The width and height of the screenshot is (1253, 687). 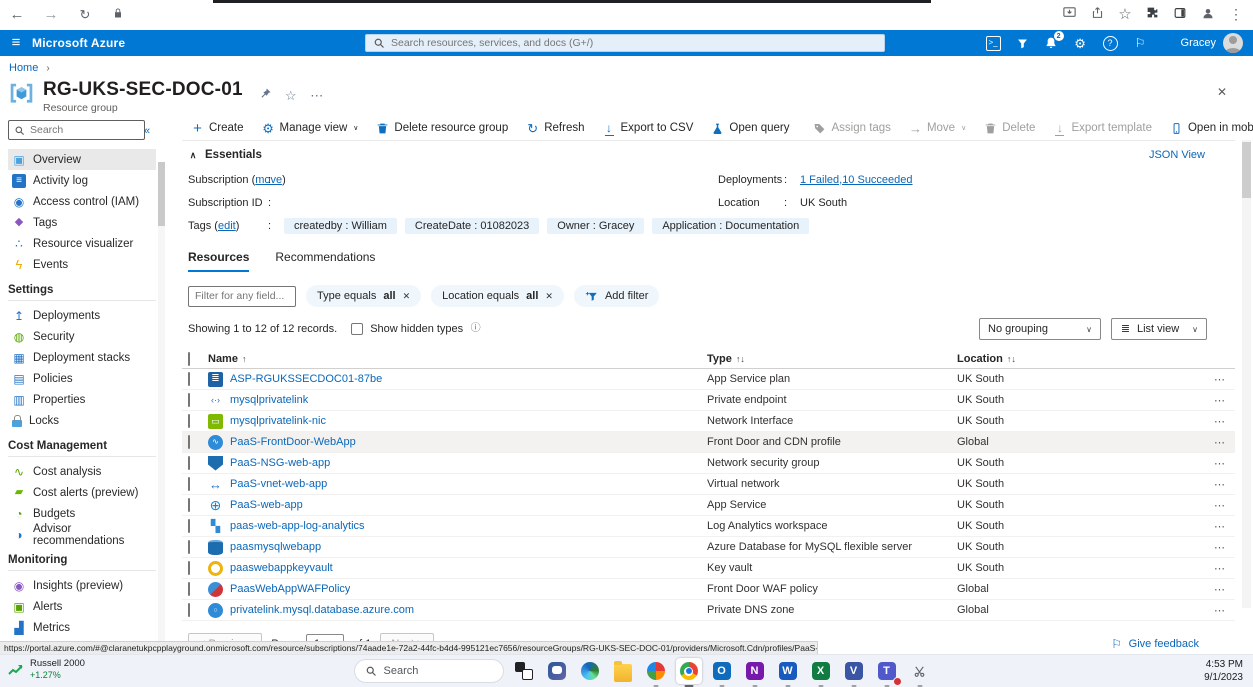 I want to click on column-type: Type ↑↓, so click(x=726, y=358).